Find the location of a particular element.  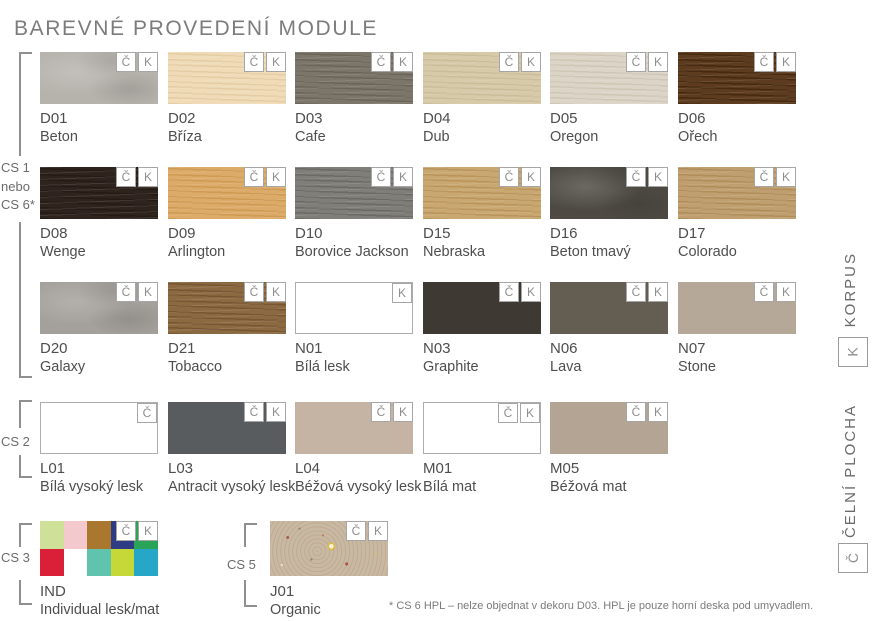

swatch-cell-d15: Č K D15 Nebraska is located at coordinates (482, 213).